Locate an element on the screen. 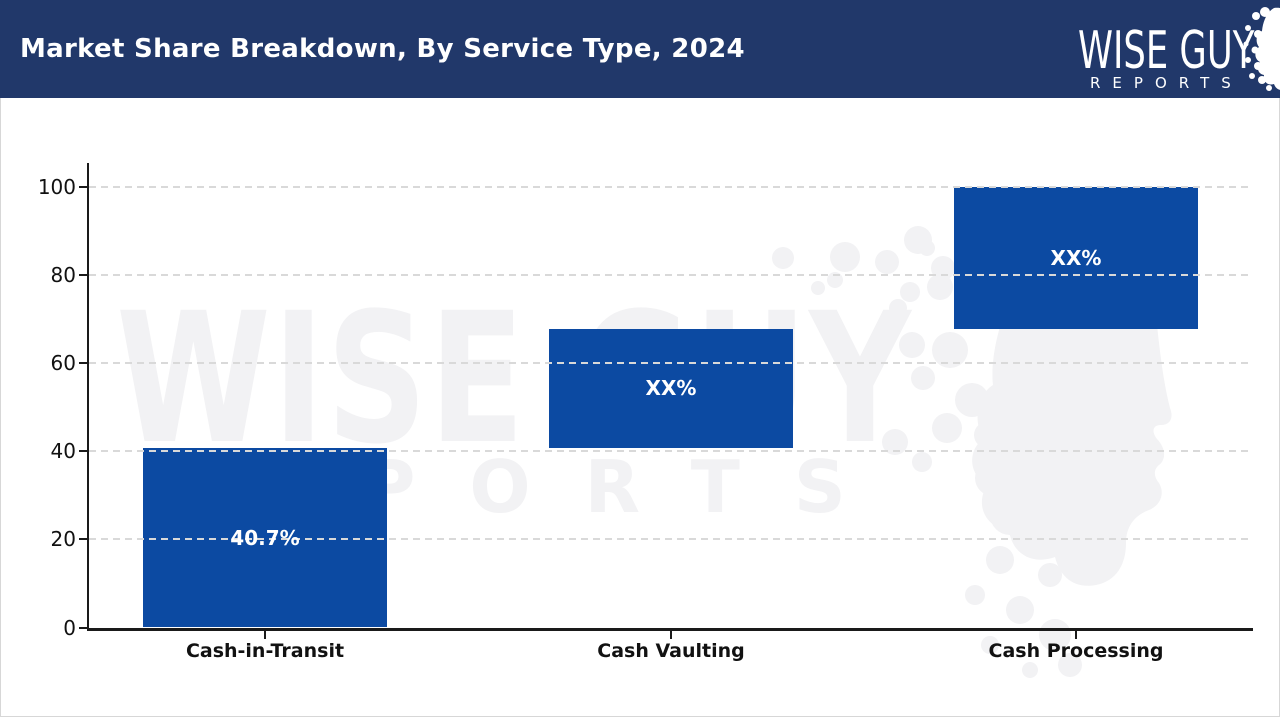 Image resolution: width=1280 pixels, height=720 pixels. brand-logo-subtitle: REPORTS is located at coordinates (1166, 83).